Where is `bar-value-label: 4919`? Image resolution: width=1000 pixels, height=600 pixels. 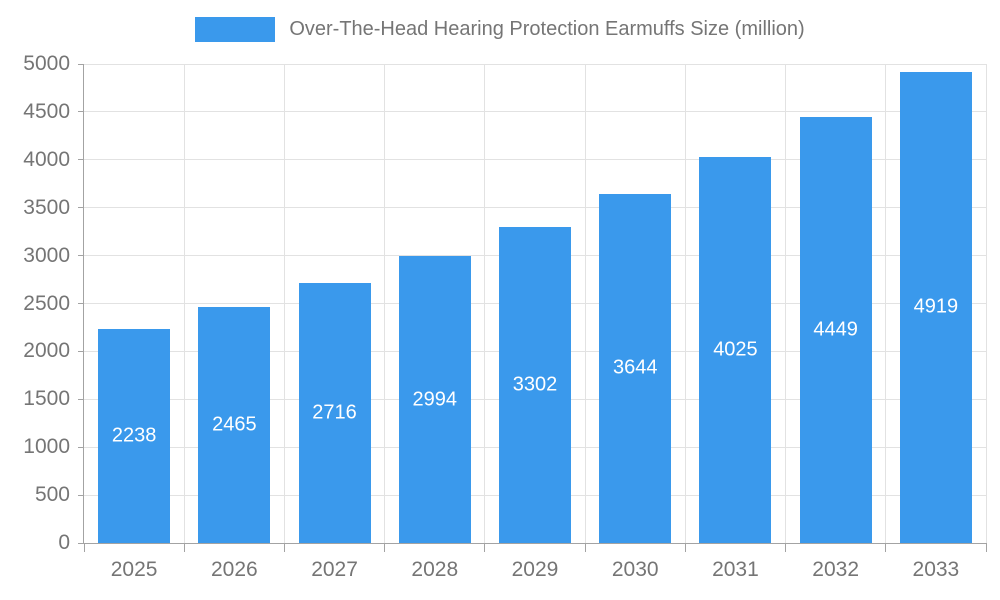 bar-value-label: 4919 is located at coordinates (936, 306).